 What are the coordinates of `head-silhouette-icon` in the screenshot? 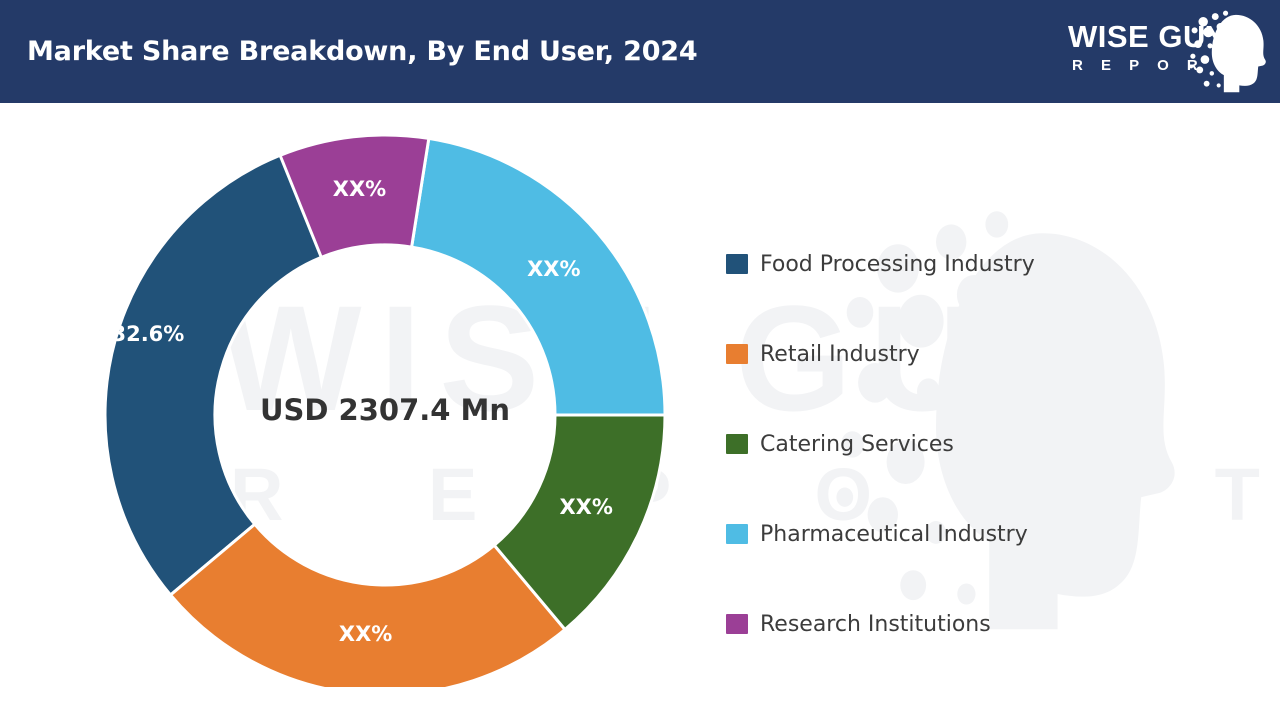 It's located at (1227, 51).